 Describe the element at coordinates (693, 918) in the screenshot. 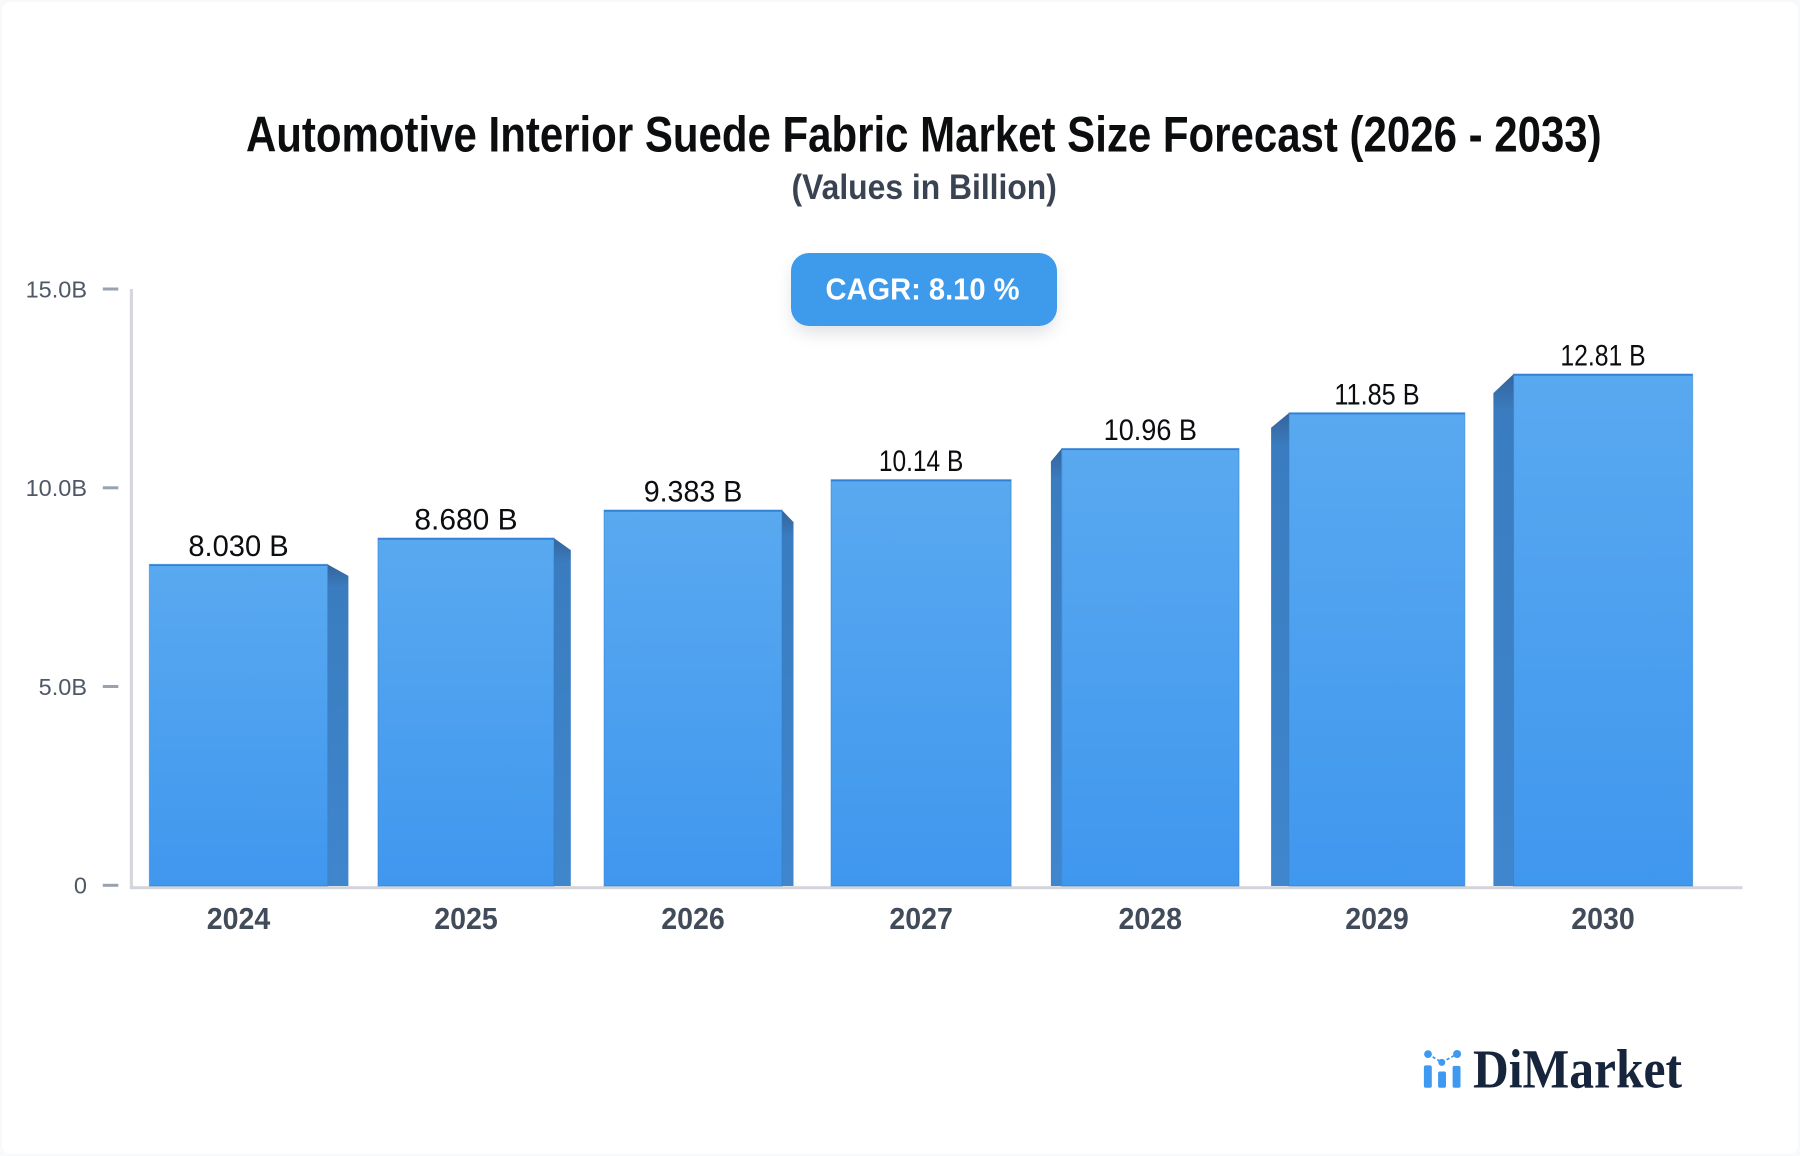

I see `svg-text: 2026` at that location.